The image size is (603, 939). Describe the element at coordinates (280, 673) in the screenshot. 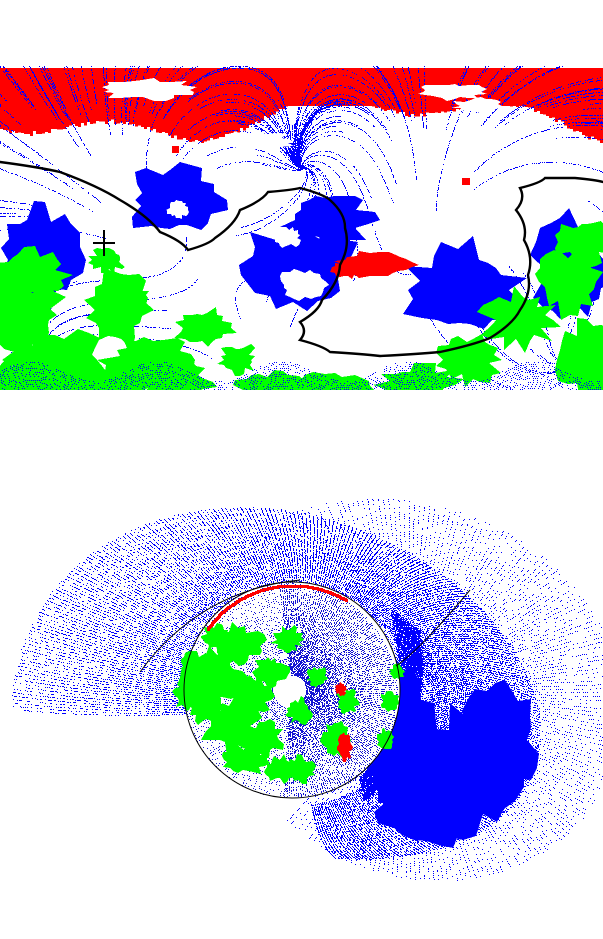

I see `globe-cusp-red-arc` at that location.